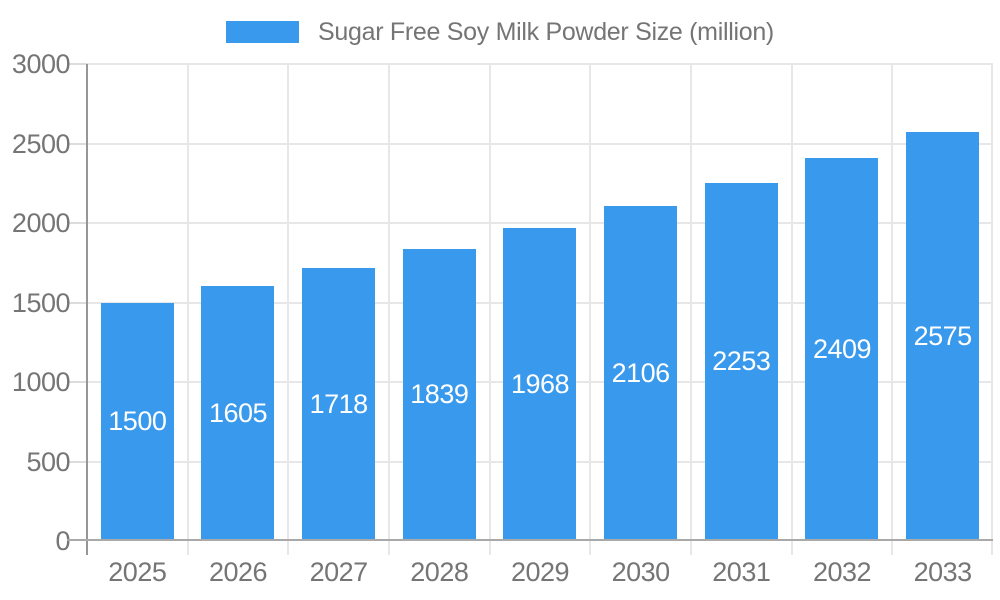 This screenshot has width=1000, height=600. What do you see at coordinates (48, 461) in the screenshot?
I see `y-label-500: 500` at bounding box center [48, 461].